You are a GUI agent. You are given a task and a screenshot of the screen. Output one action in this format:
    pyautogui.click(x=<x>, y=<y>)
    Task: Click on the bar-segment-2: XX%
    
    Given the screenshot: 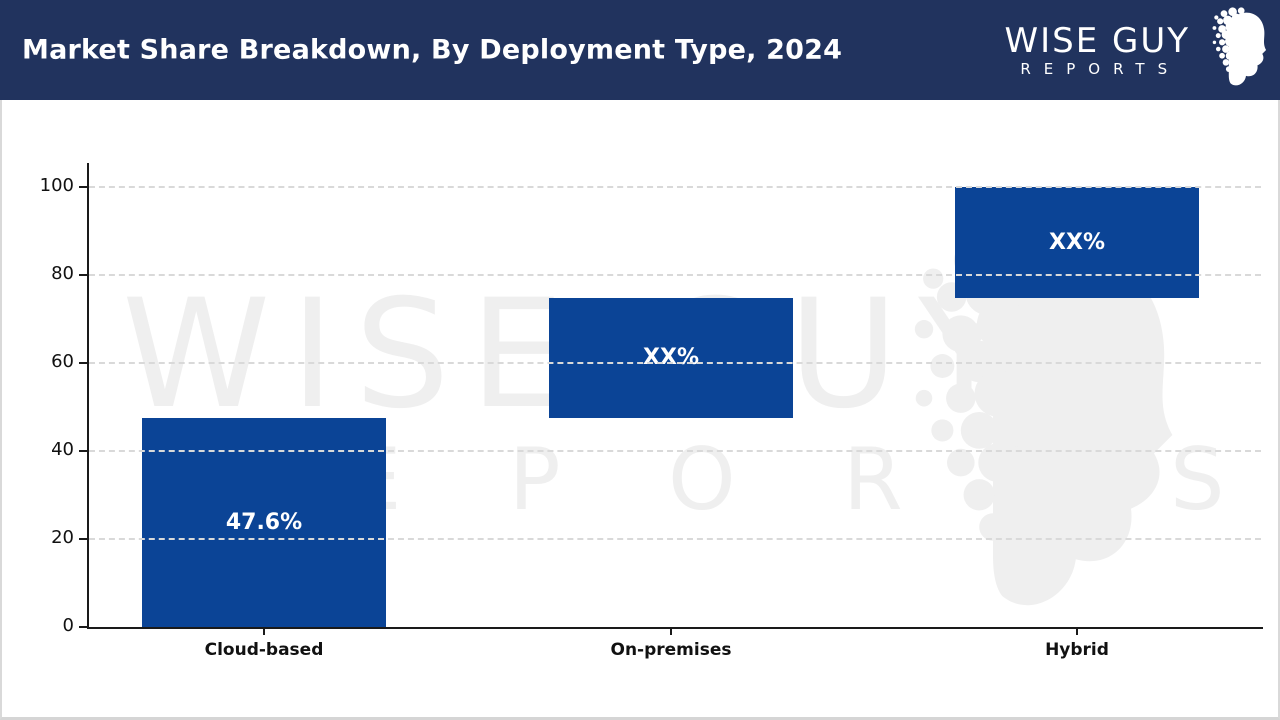 What is the action you would take?
    pyautogui.click(x=671, y=357)
    